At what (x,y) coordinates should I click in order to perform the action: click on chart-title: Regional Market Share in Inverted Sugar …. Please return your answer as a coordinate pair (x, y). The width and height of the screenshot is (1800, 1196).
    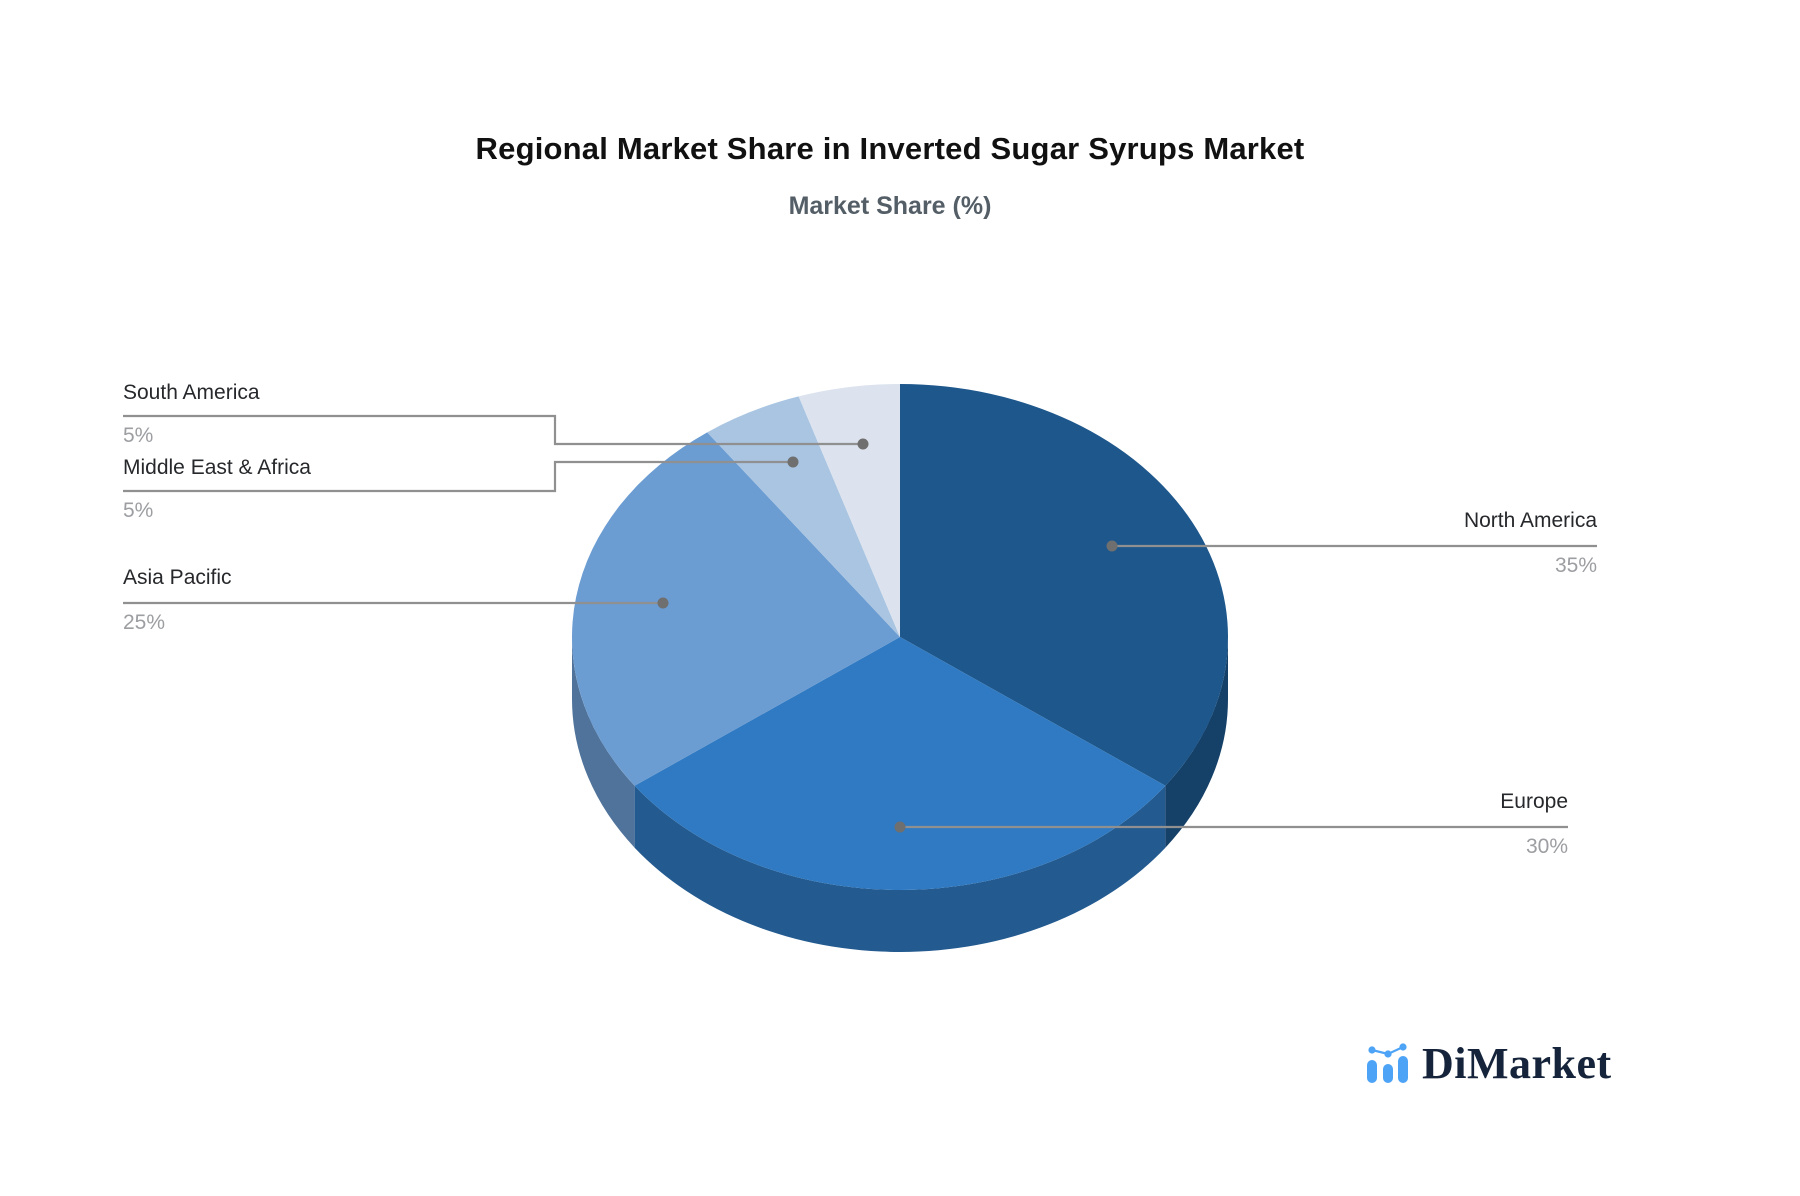
    Looking at the image, I should click on (890, 148).